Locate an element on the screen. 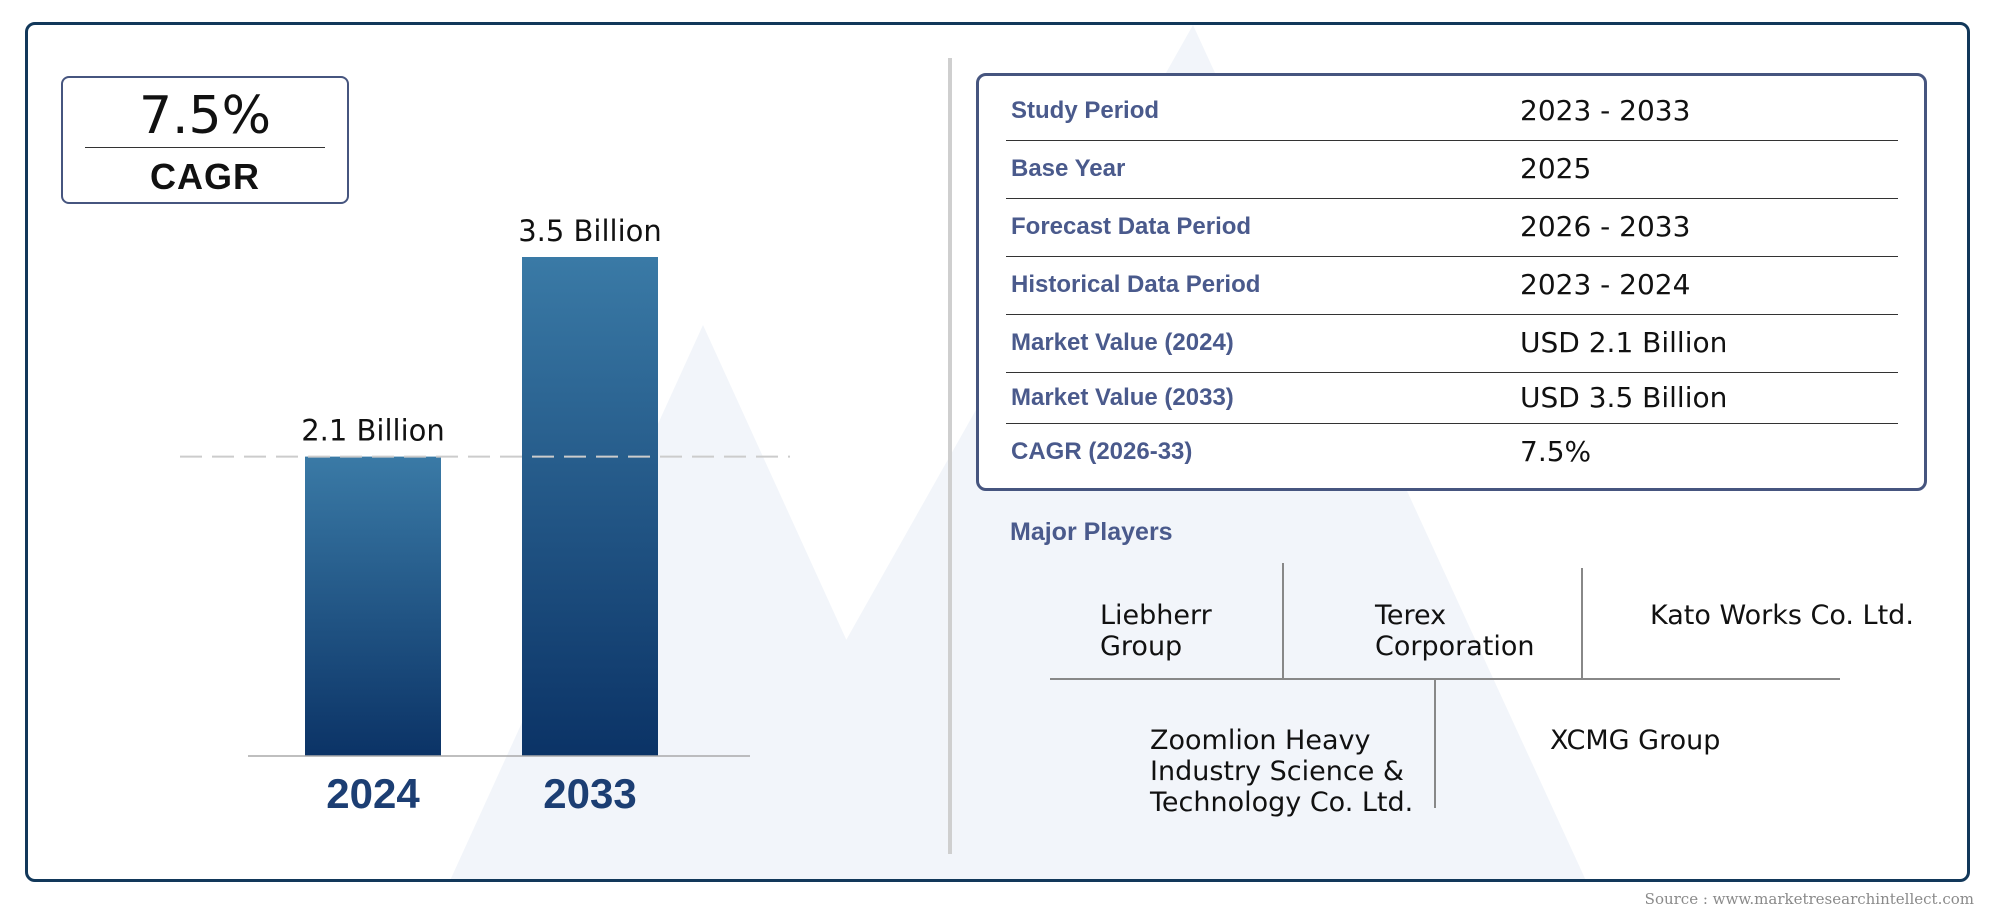 The width and height of the screenshot is (2000, 917). info-row-label: Forecast Data Period is located at coordinates (1131, 226).